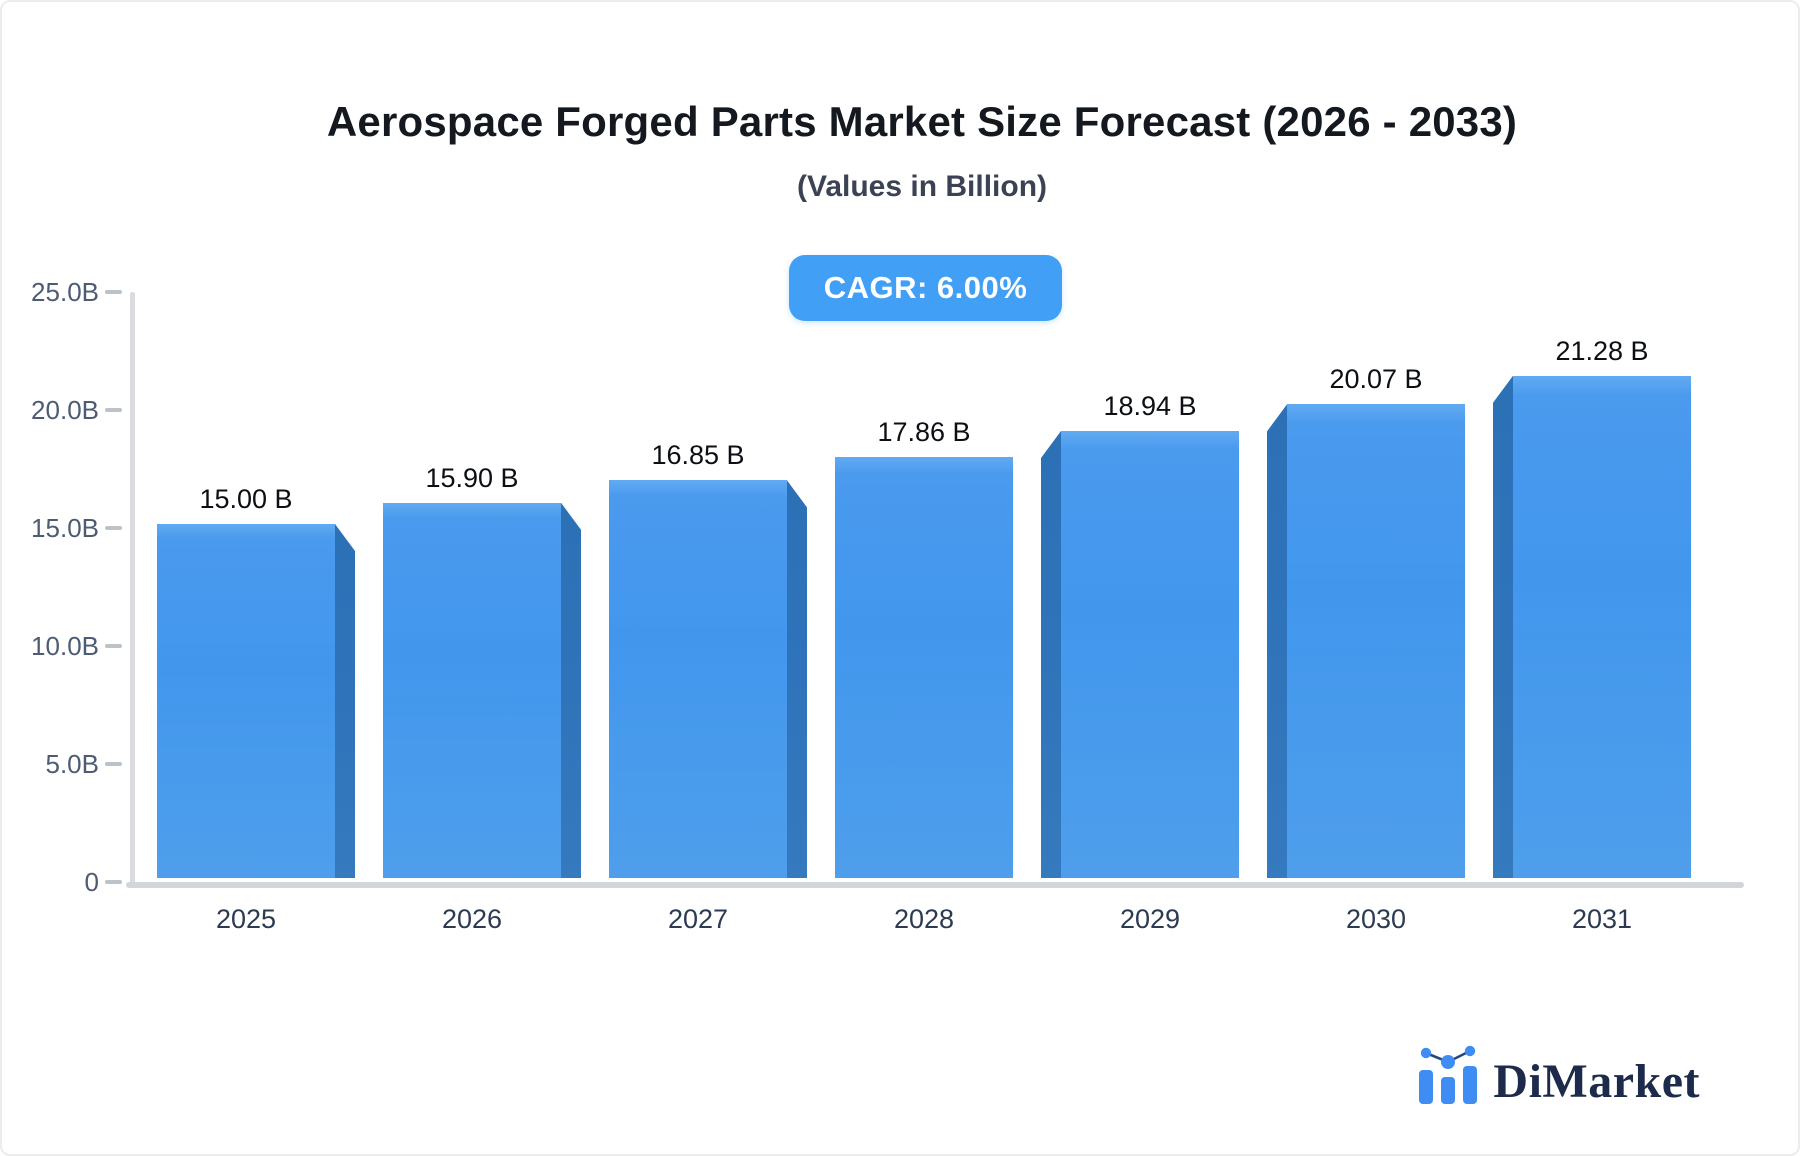 This screenshot has height=1156, width=1800. I want to click on x-axis-label: 2027, so click(698, 919).